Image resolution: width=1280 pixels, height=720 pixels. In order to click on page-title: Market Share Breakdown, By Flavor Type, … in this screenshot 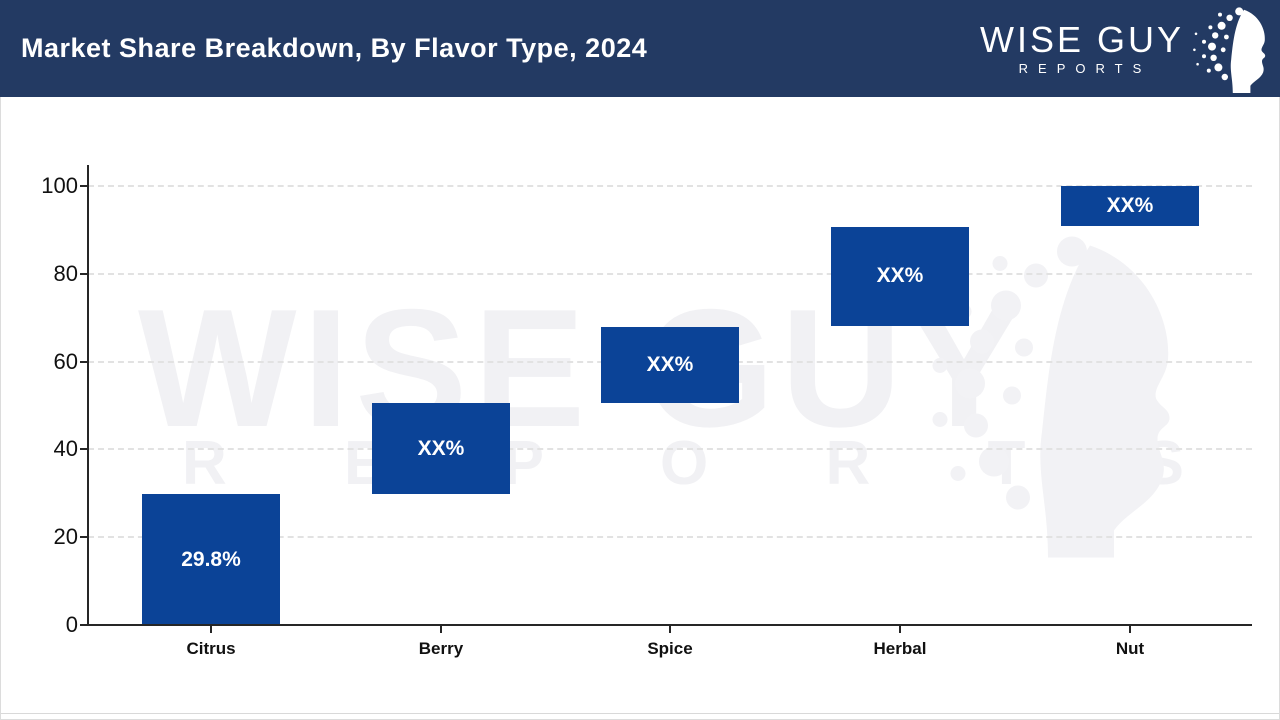, I will do `click(334, 48)`.